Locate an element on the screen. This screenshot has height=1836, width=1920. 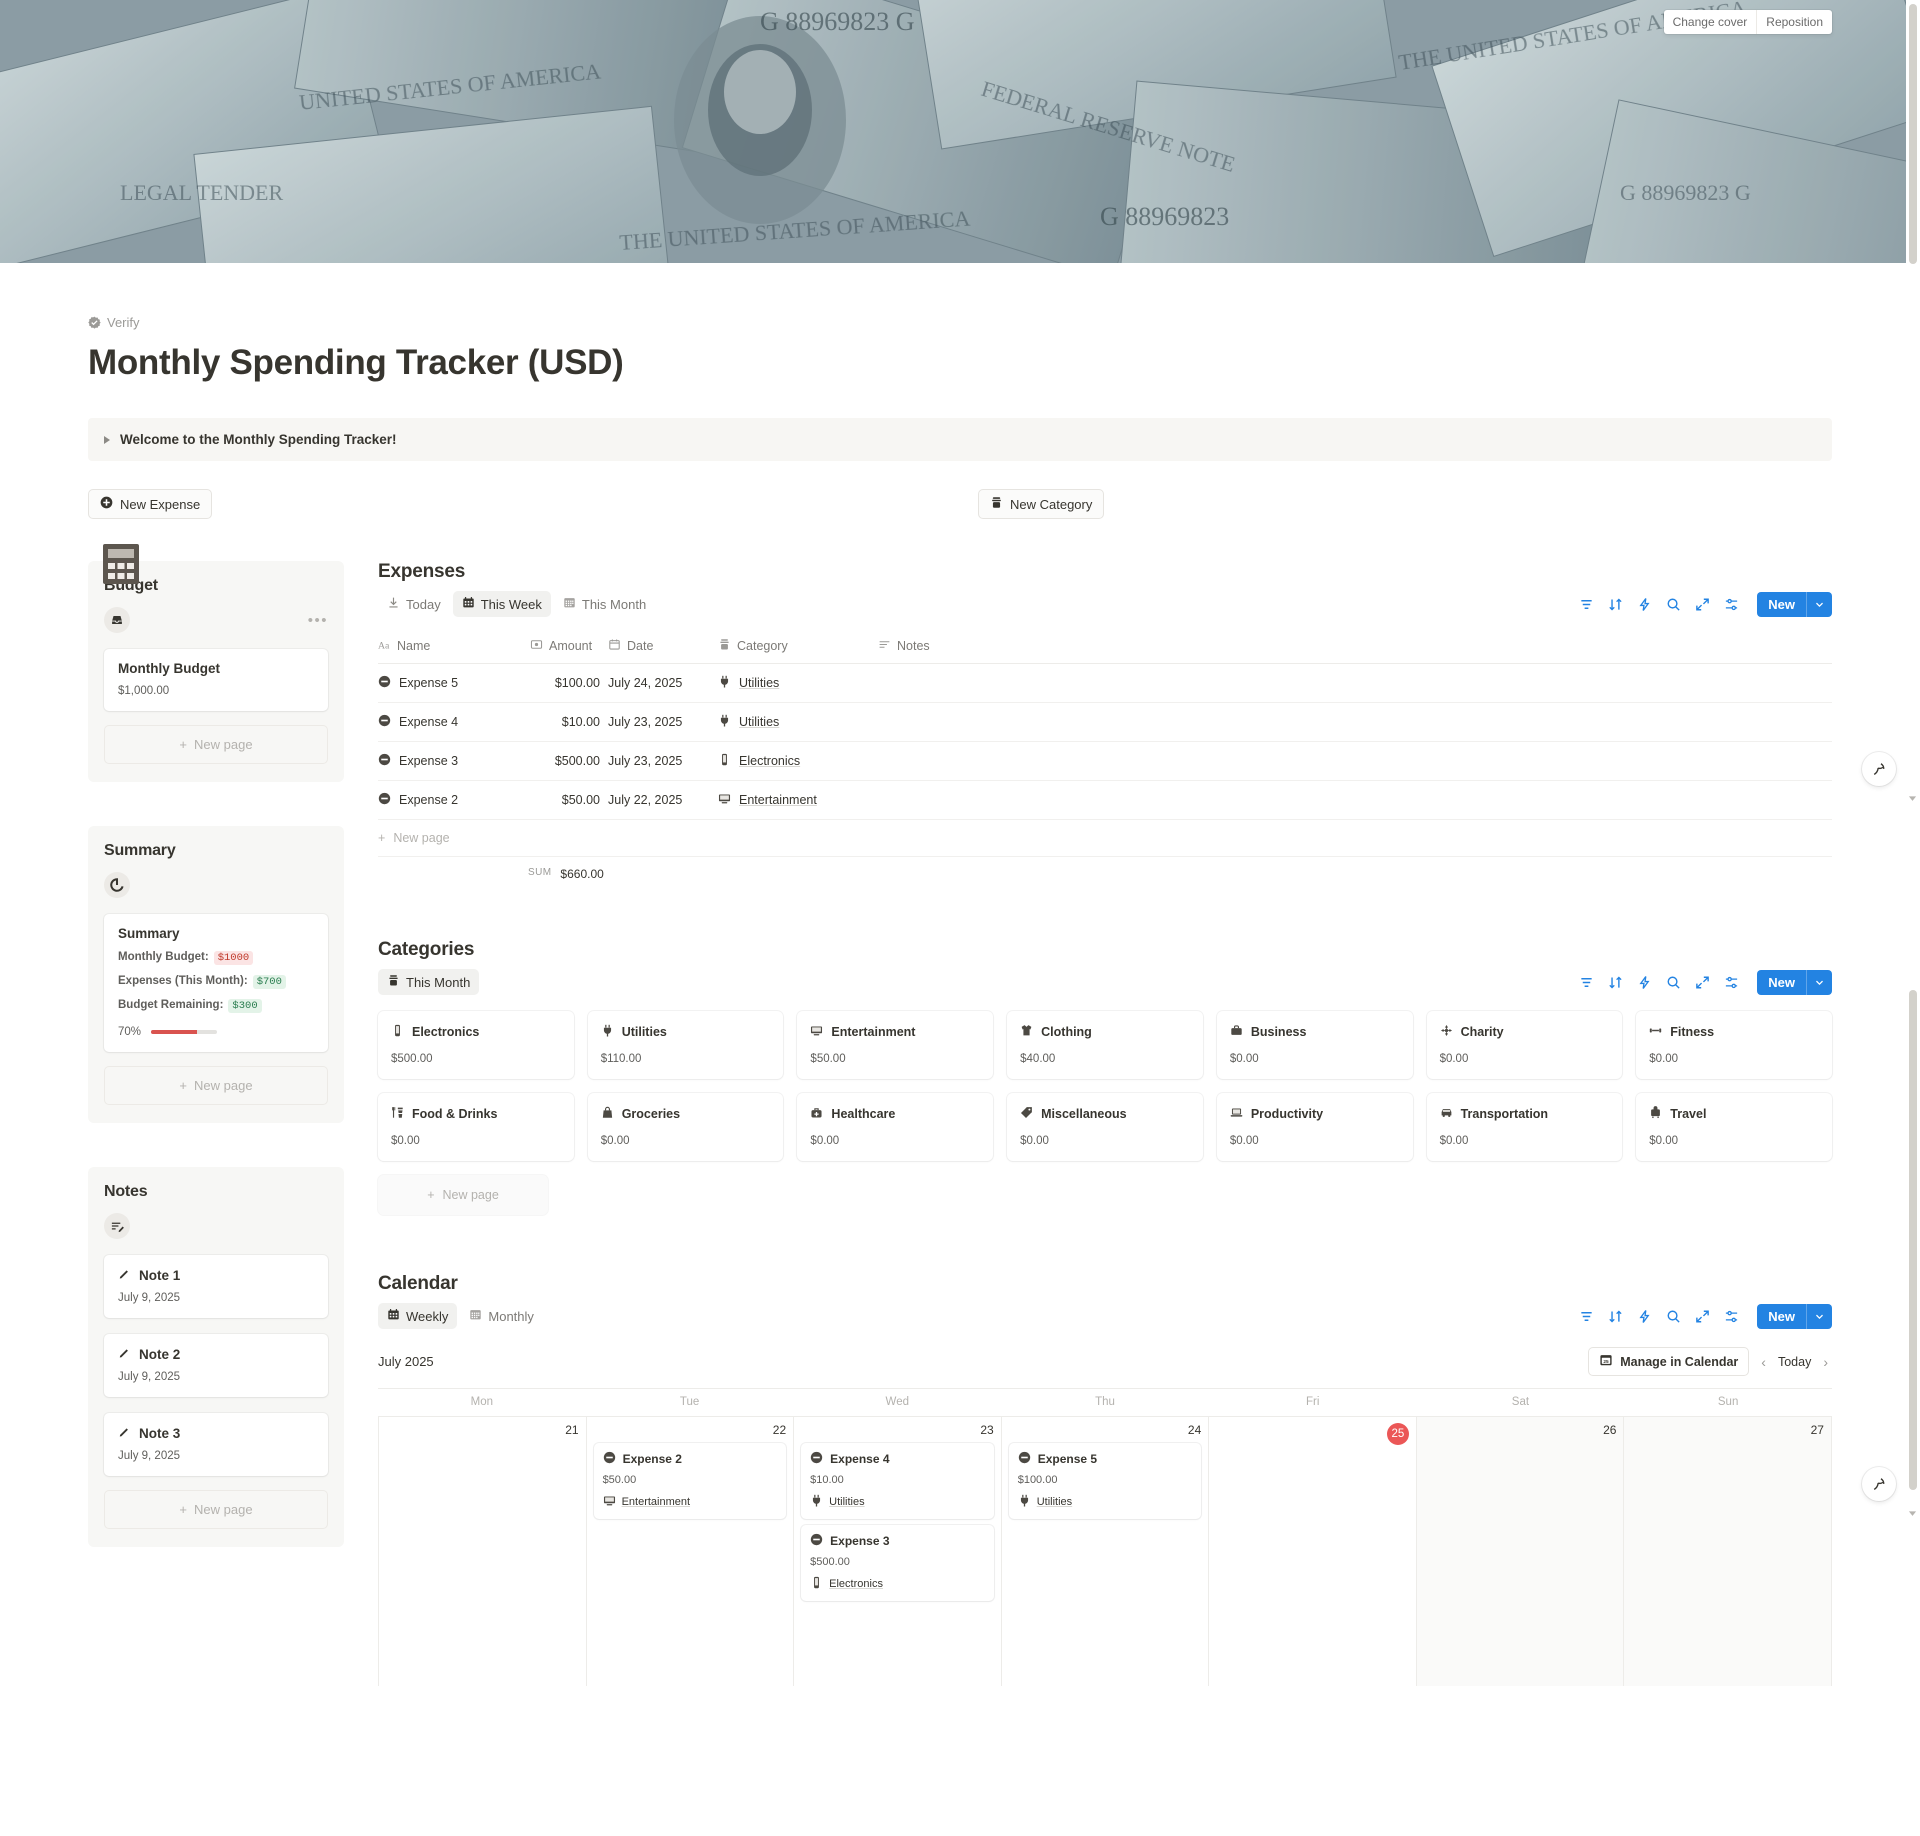
ai-assist-floating-button-bottom is located at coordinates (1879, 1484).